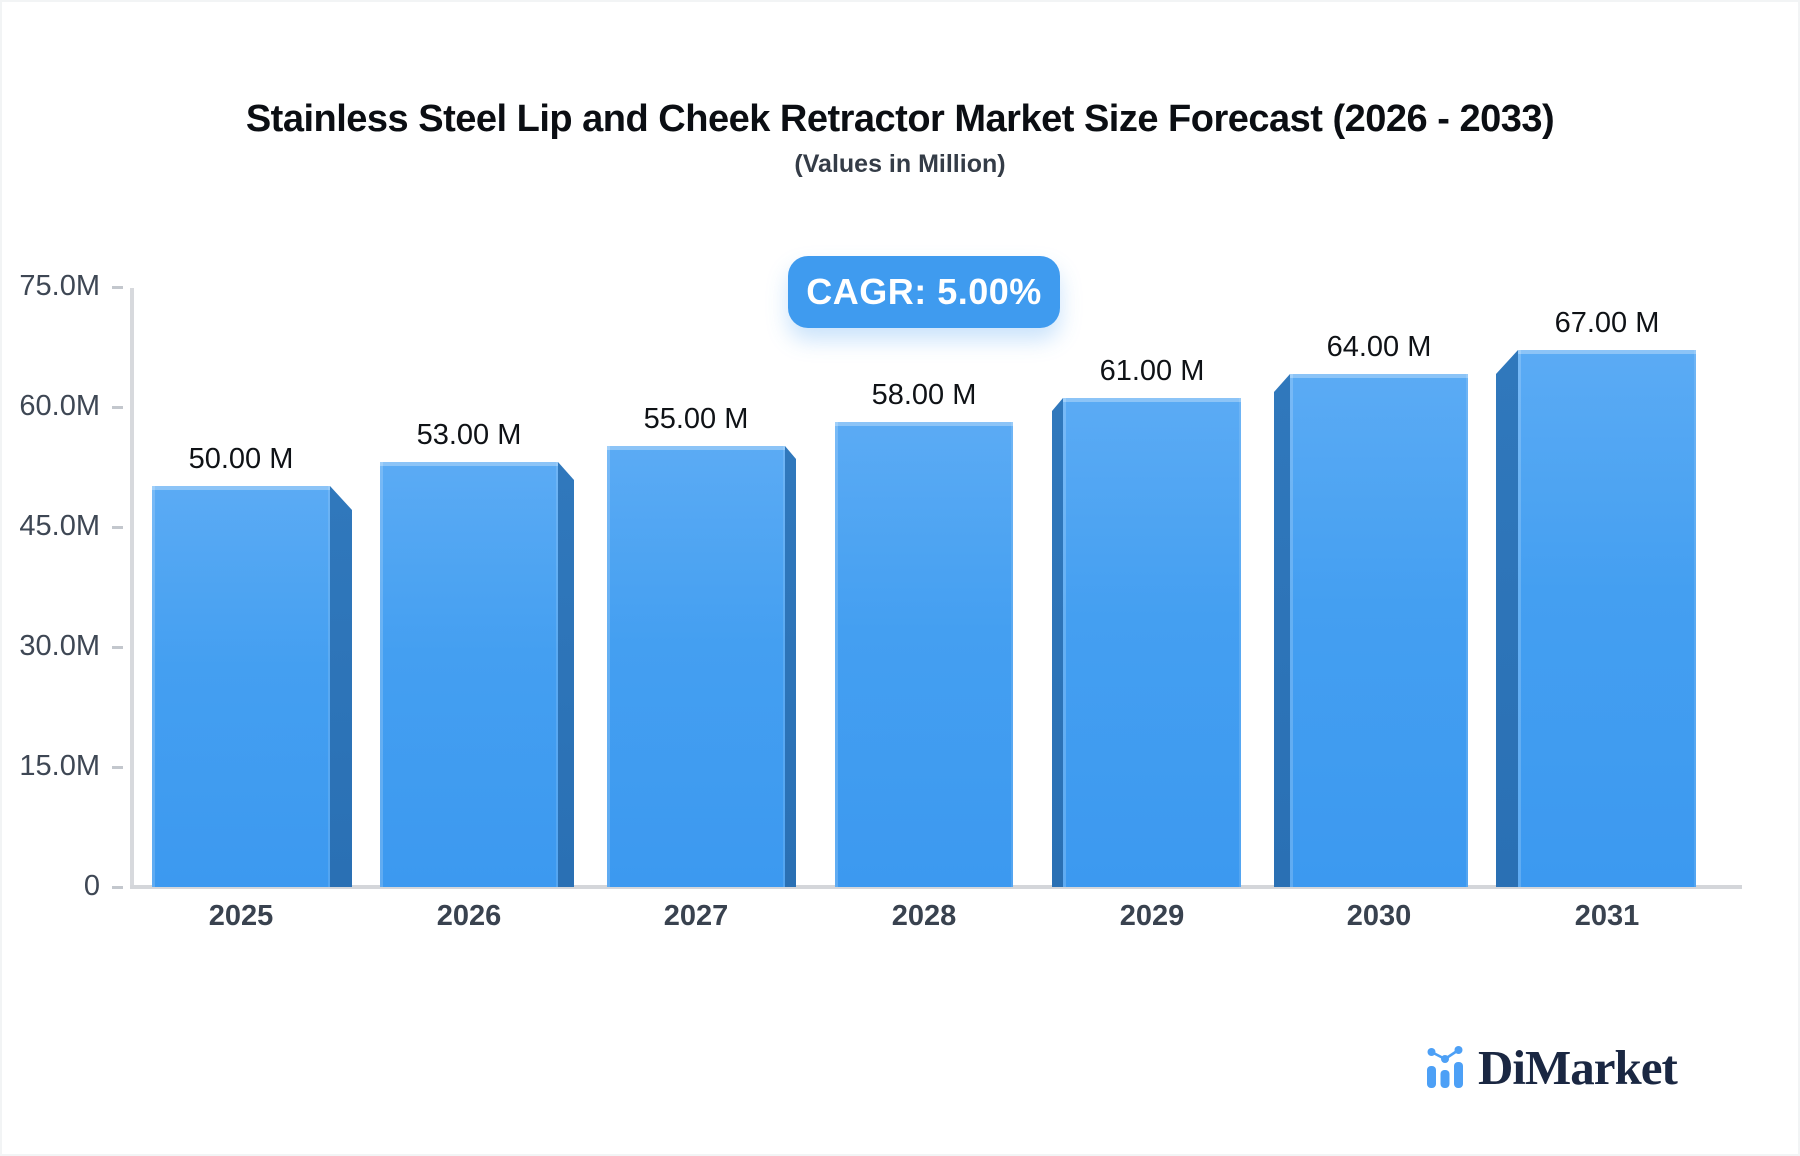  What do you see at coordinates (469, 916) in the screenshot?
I see `x-axis-label-2026: 2026` at bounding box center [469, 916].